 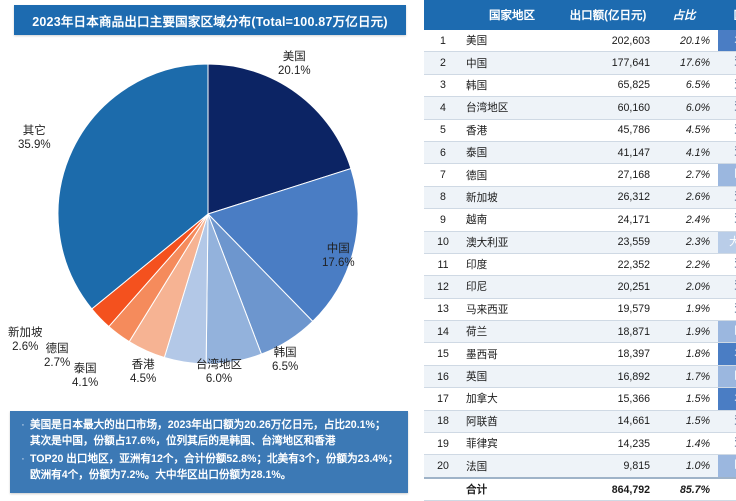 What do you see at coordinates (684, 153) in the screenshot?
I see `cell-share: 4.1%` at bounding box center [684, 153].